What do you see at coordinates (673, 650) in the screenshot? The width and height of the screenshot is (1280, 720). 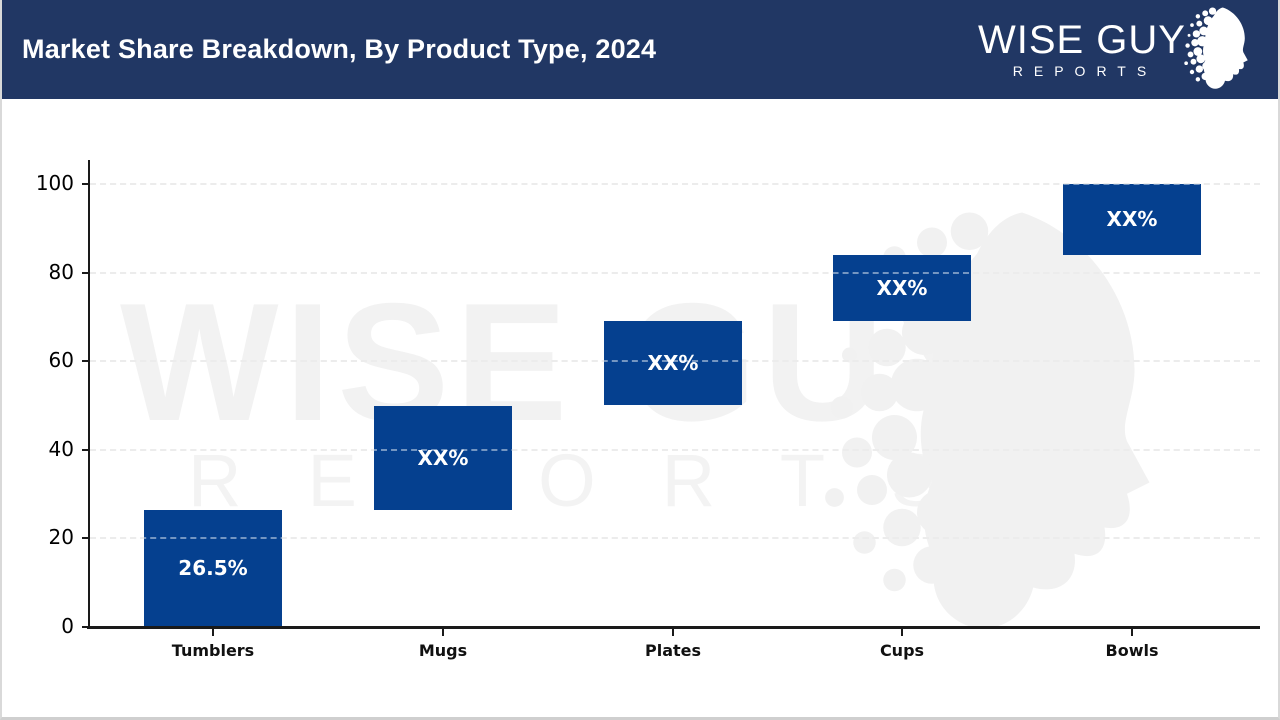 I see `x-tick-label-plates: Plates` at bounding box center [673, 650].